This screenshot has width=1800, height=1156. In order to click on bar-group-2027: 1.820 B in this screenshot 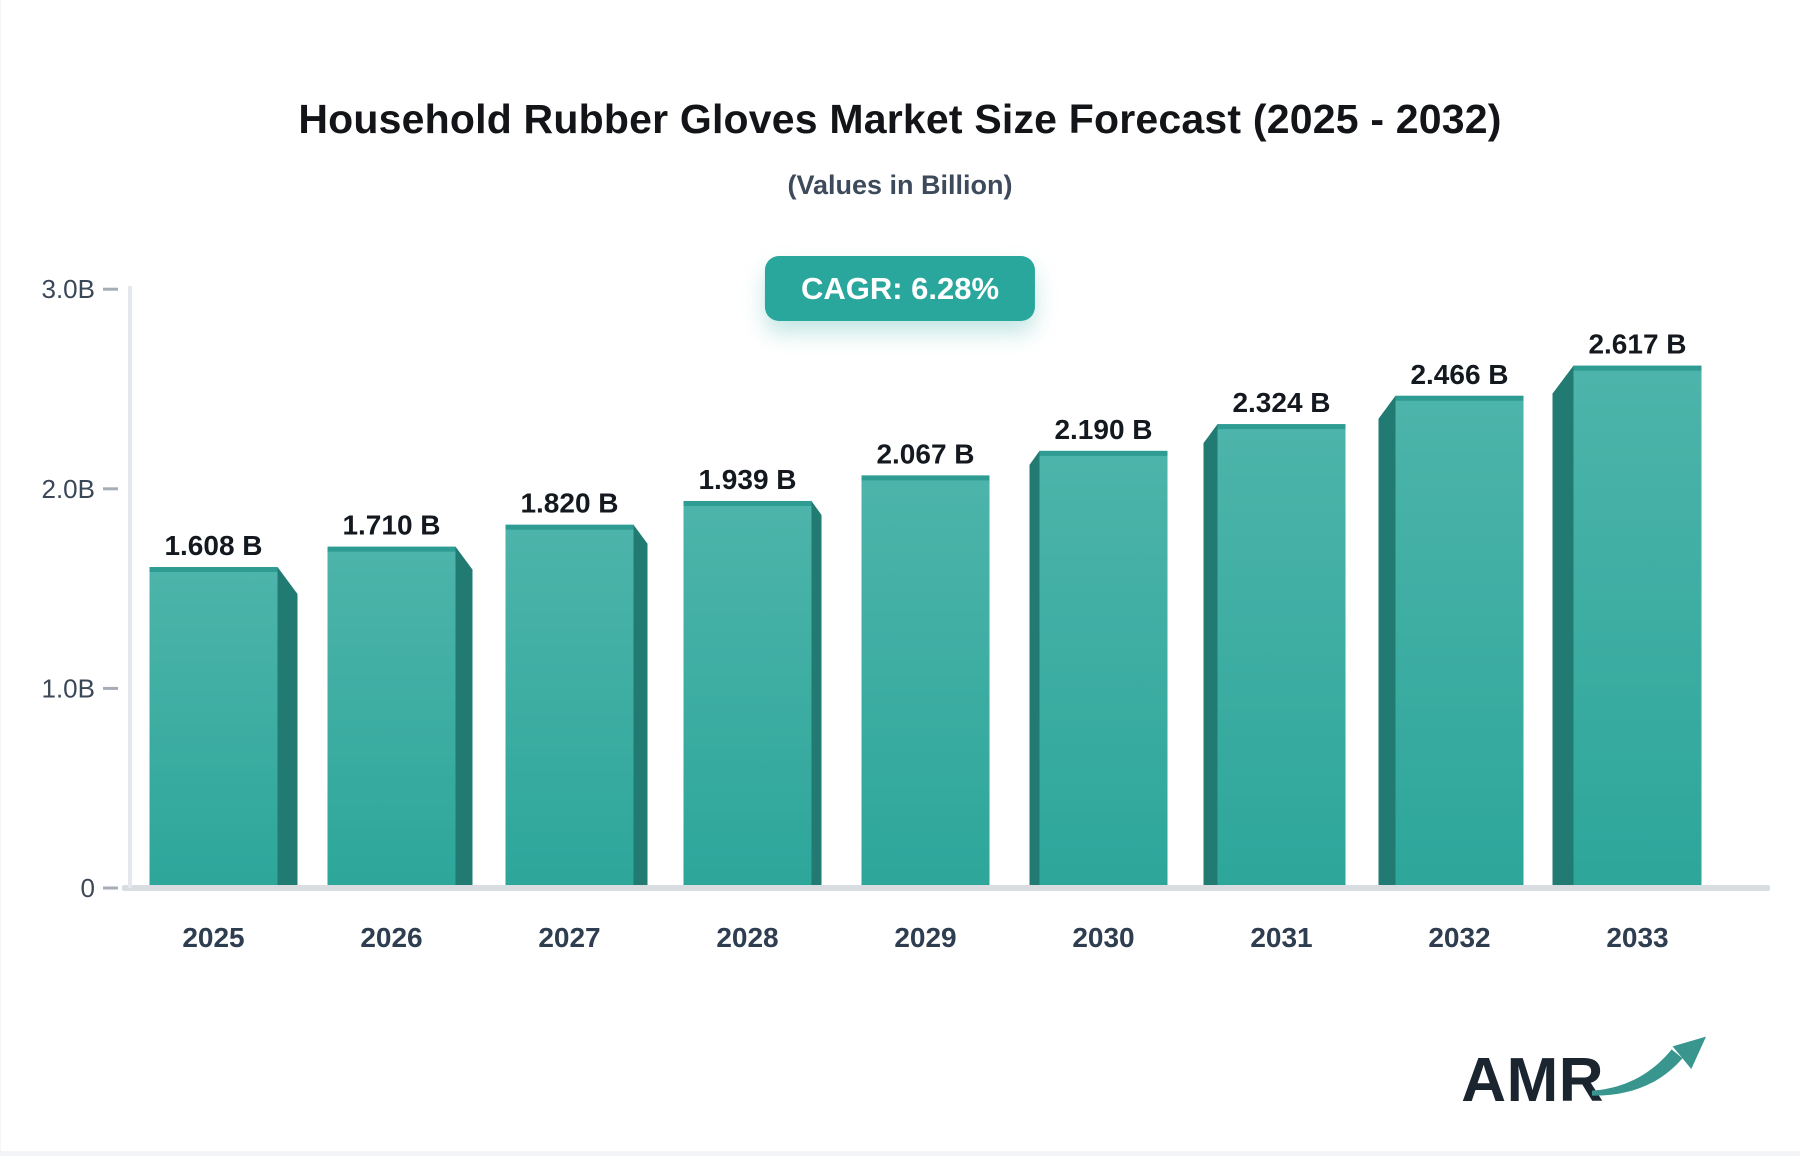, I will do `click(576, 688)`.